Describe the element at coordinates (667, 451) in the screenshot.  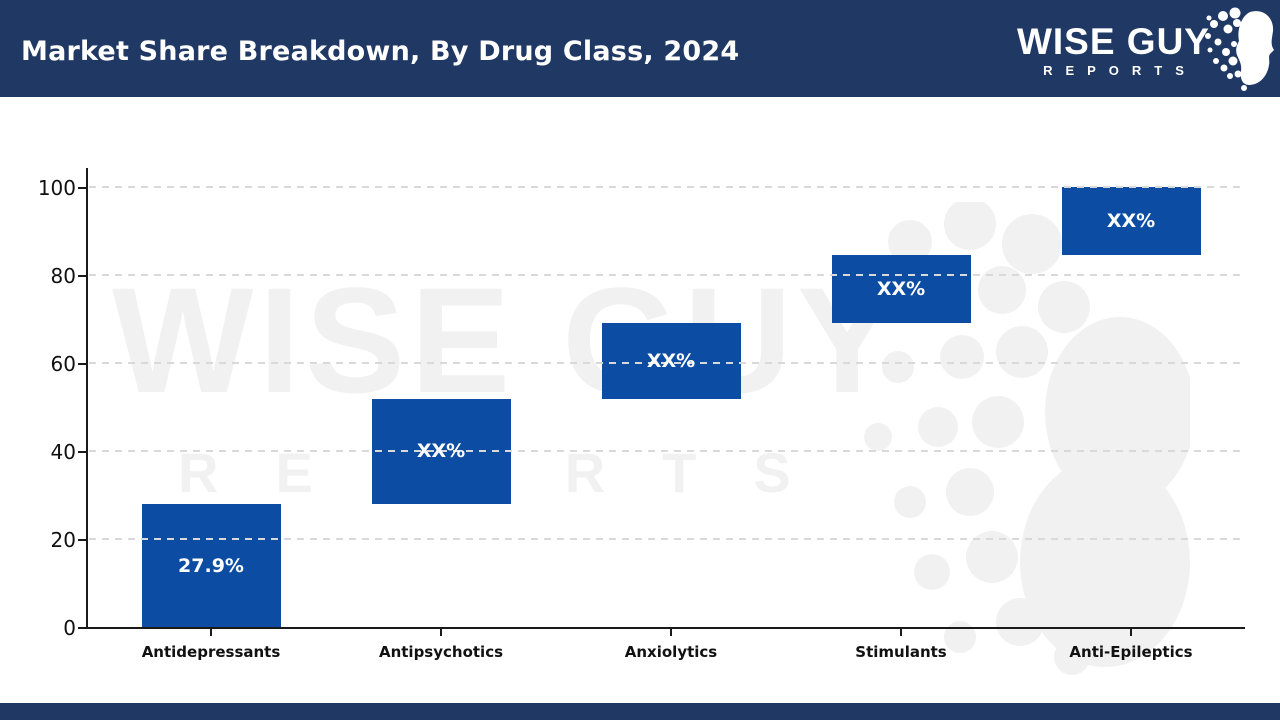
I see `gridline-y40` at that location.